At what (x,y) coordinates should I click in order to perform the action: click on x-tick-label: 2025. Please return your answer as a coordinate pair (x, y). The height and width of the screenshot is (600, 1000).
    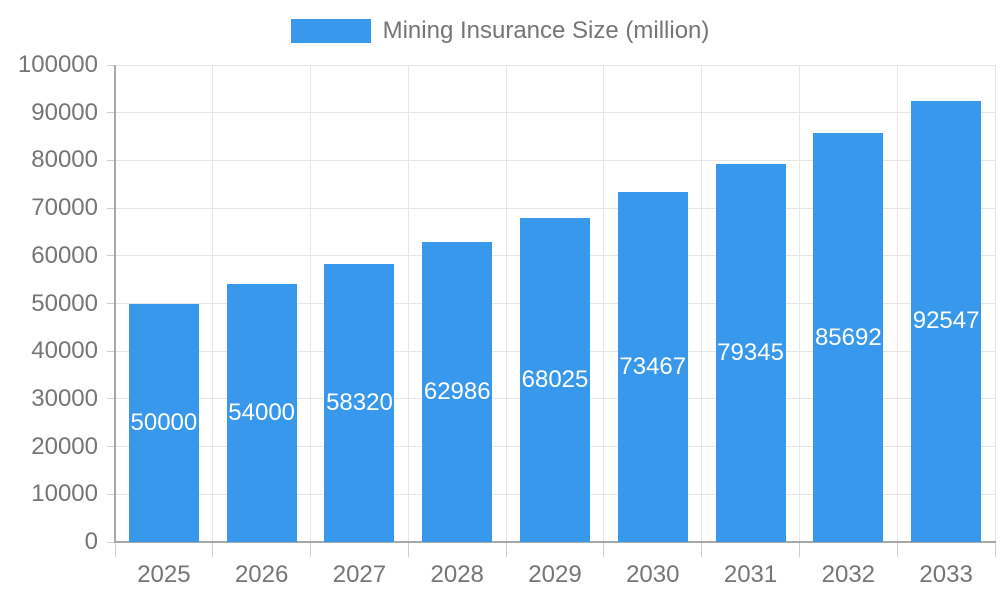
    Looking at the image, I should click on (164, 574).